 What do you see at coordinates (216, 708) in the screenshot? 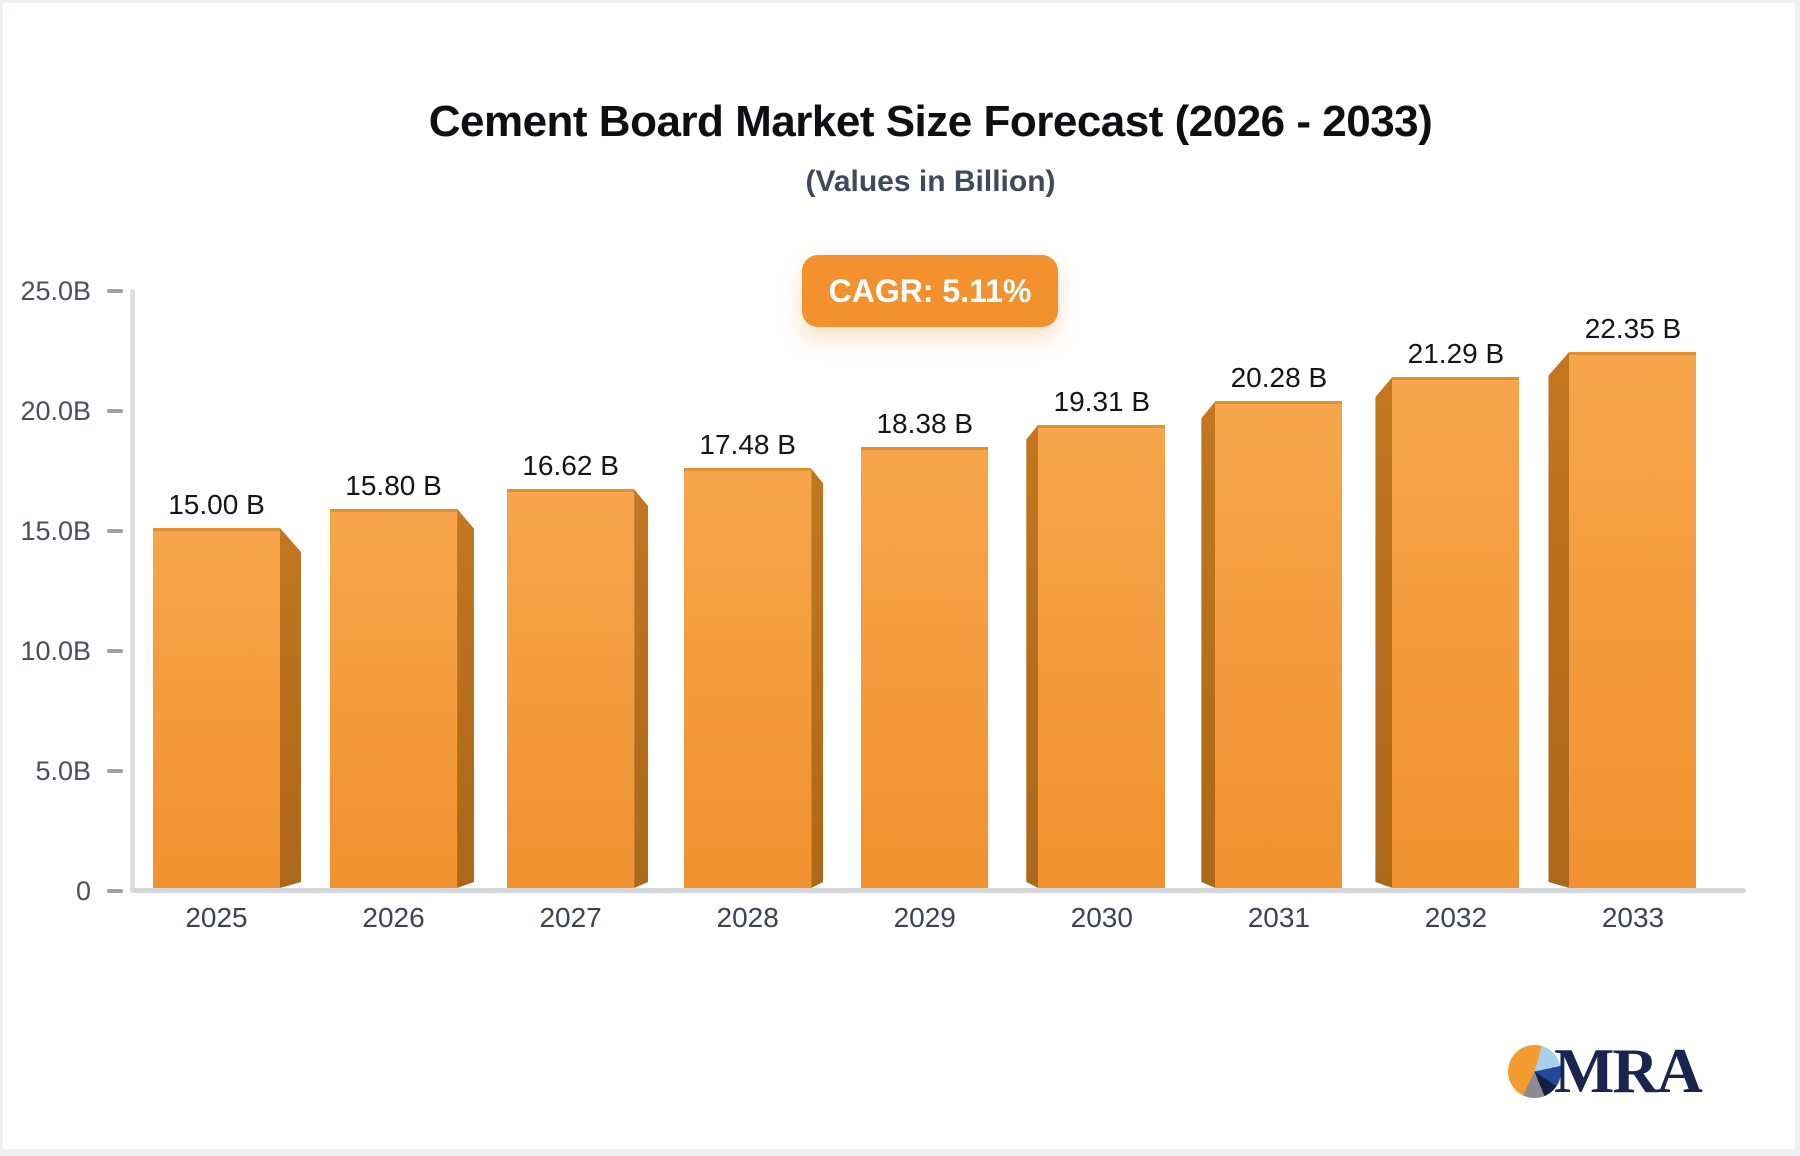
I see `bar-2025` at bounding box center [216, 708].